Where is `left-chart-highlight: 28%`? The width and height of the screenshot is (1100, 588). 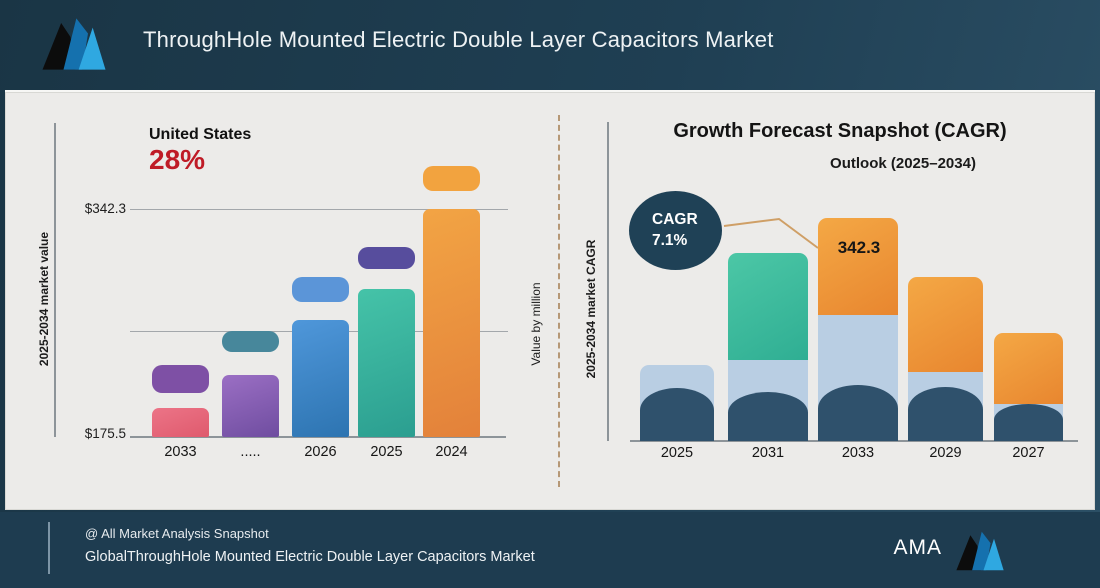
left-chart-highlight: 28% is located at coordinates (177, 159).